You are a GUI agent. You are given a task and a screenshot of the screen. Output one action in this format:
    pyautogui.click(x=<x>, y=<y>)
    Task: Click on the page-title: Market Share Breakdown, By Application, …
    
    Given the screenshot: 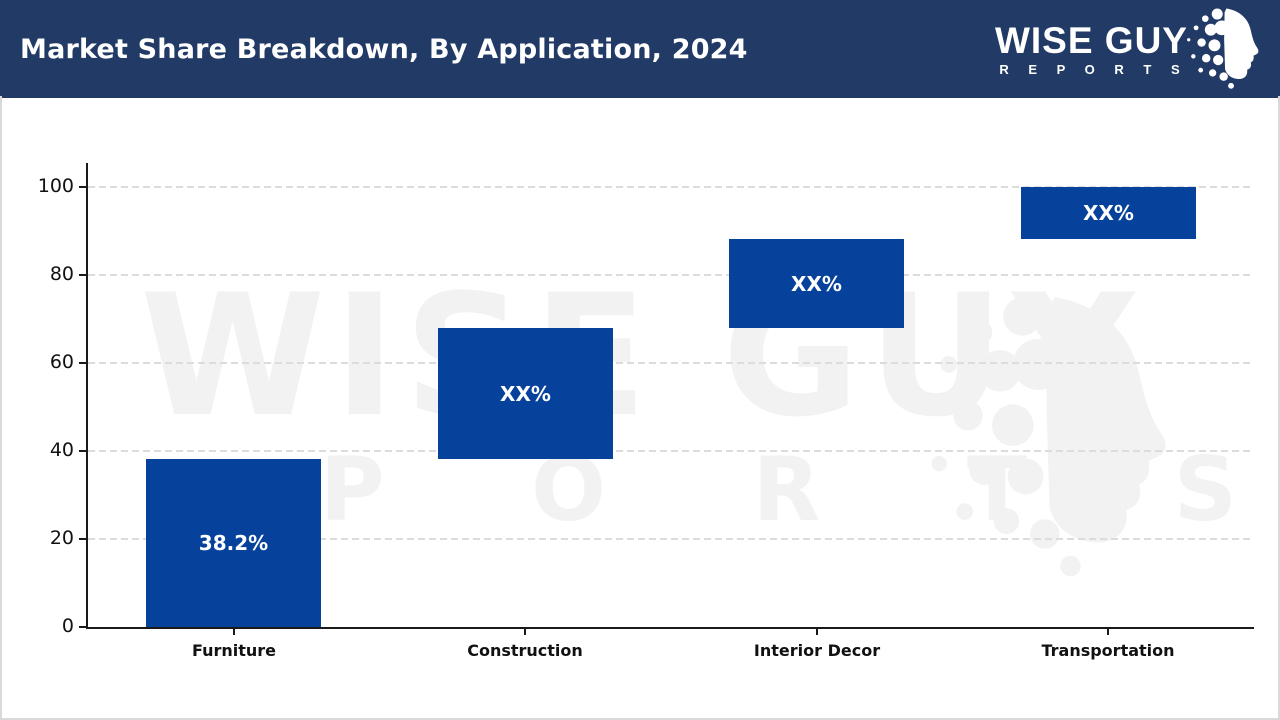 What is the action you would take?
    pyautogui.click(x=384, y=49)
    